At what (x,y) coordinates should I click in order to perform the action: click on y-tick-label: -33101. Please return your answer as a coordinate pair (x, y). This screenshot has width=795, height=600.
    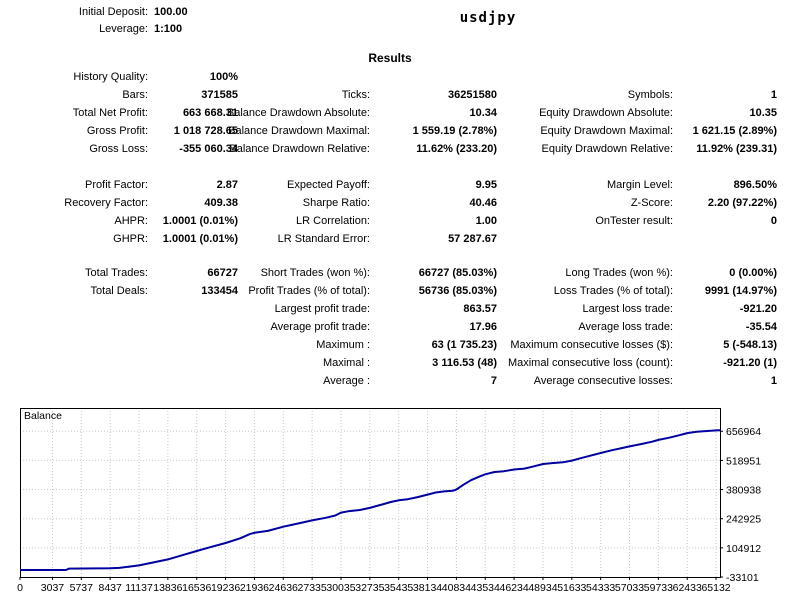
    Looking at the image, I should click on (742, 578).